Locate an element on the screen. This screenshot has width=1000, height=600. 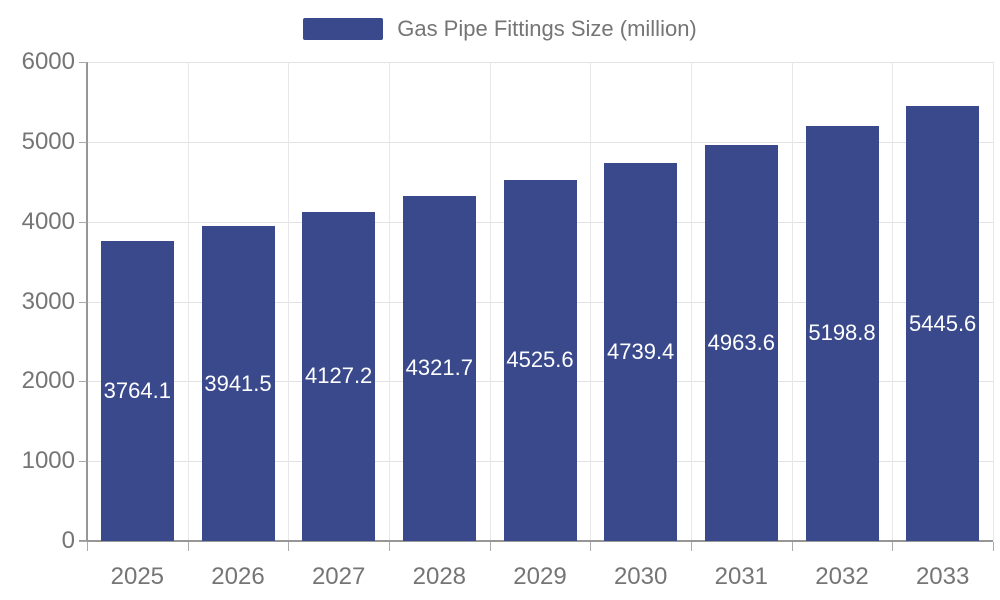
bar-value-label-2025: 3764.1 is located at coordinates (137, 390).